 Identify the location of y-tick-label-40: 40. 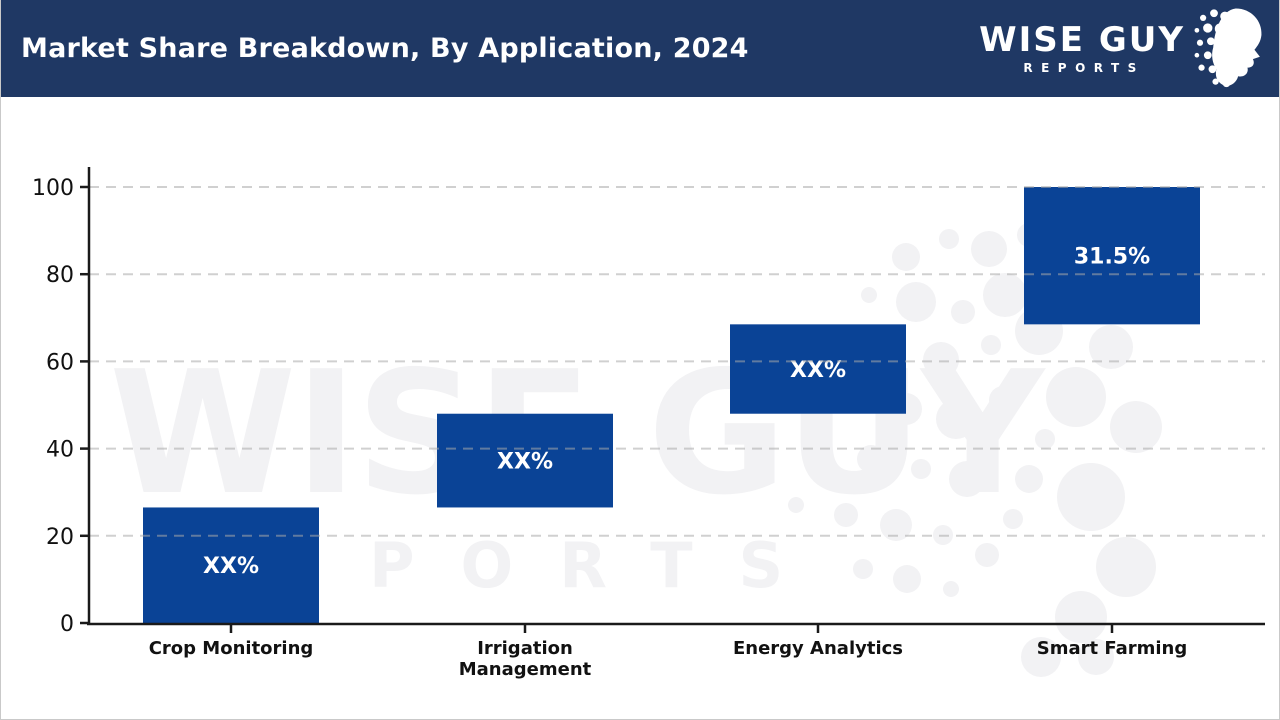
(60, 450).